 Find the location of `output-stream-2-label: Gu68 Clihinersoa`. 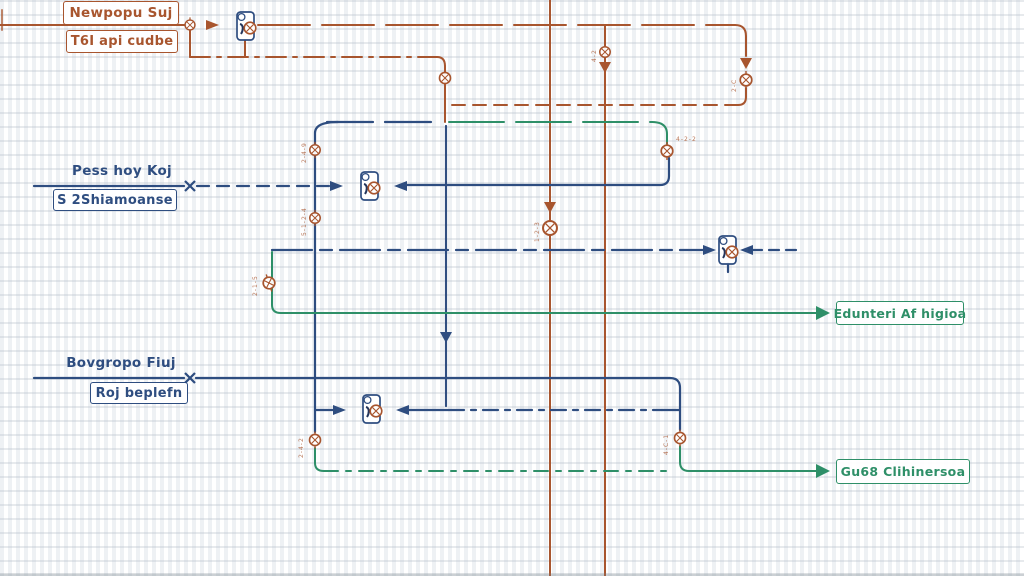

output-stream-2-label: Gu68 Clihinersoa is located at coordinates (903, 471).